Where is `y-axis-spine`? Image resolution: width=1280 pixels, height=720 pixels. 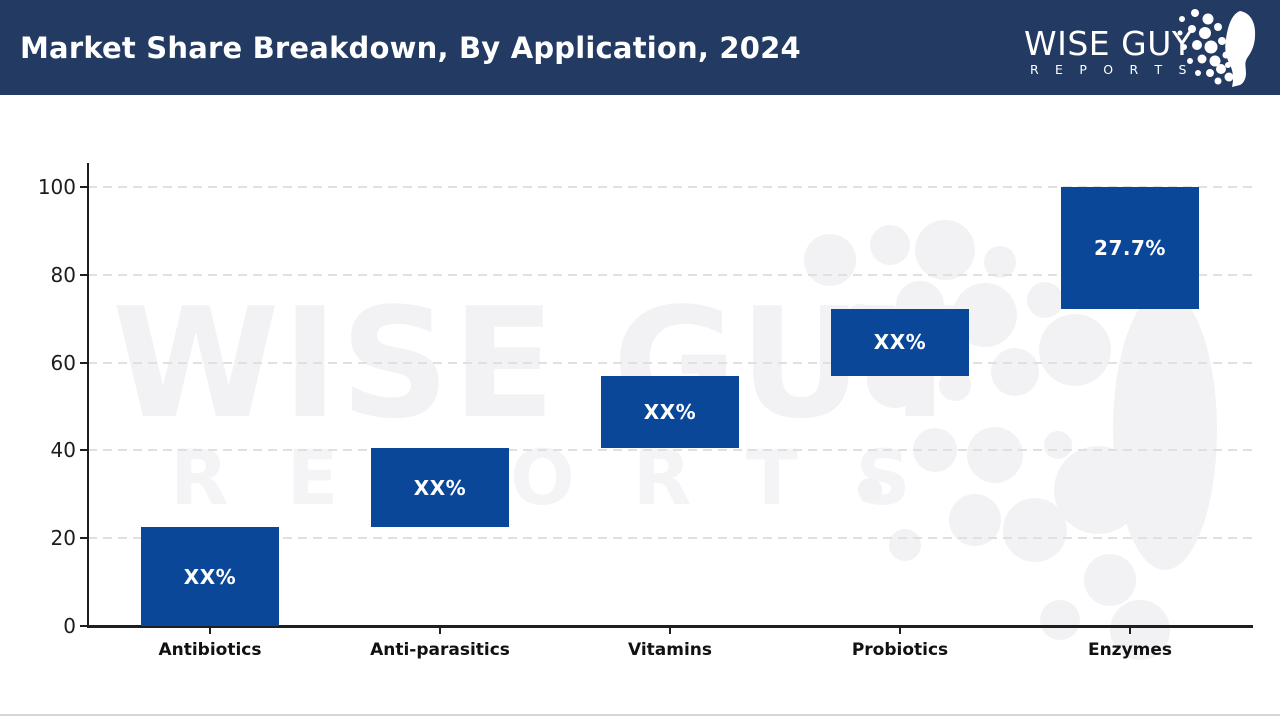
y-axis-spine is located at coordinates (88, 395).